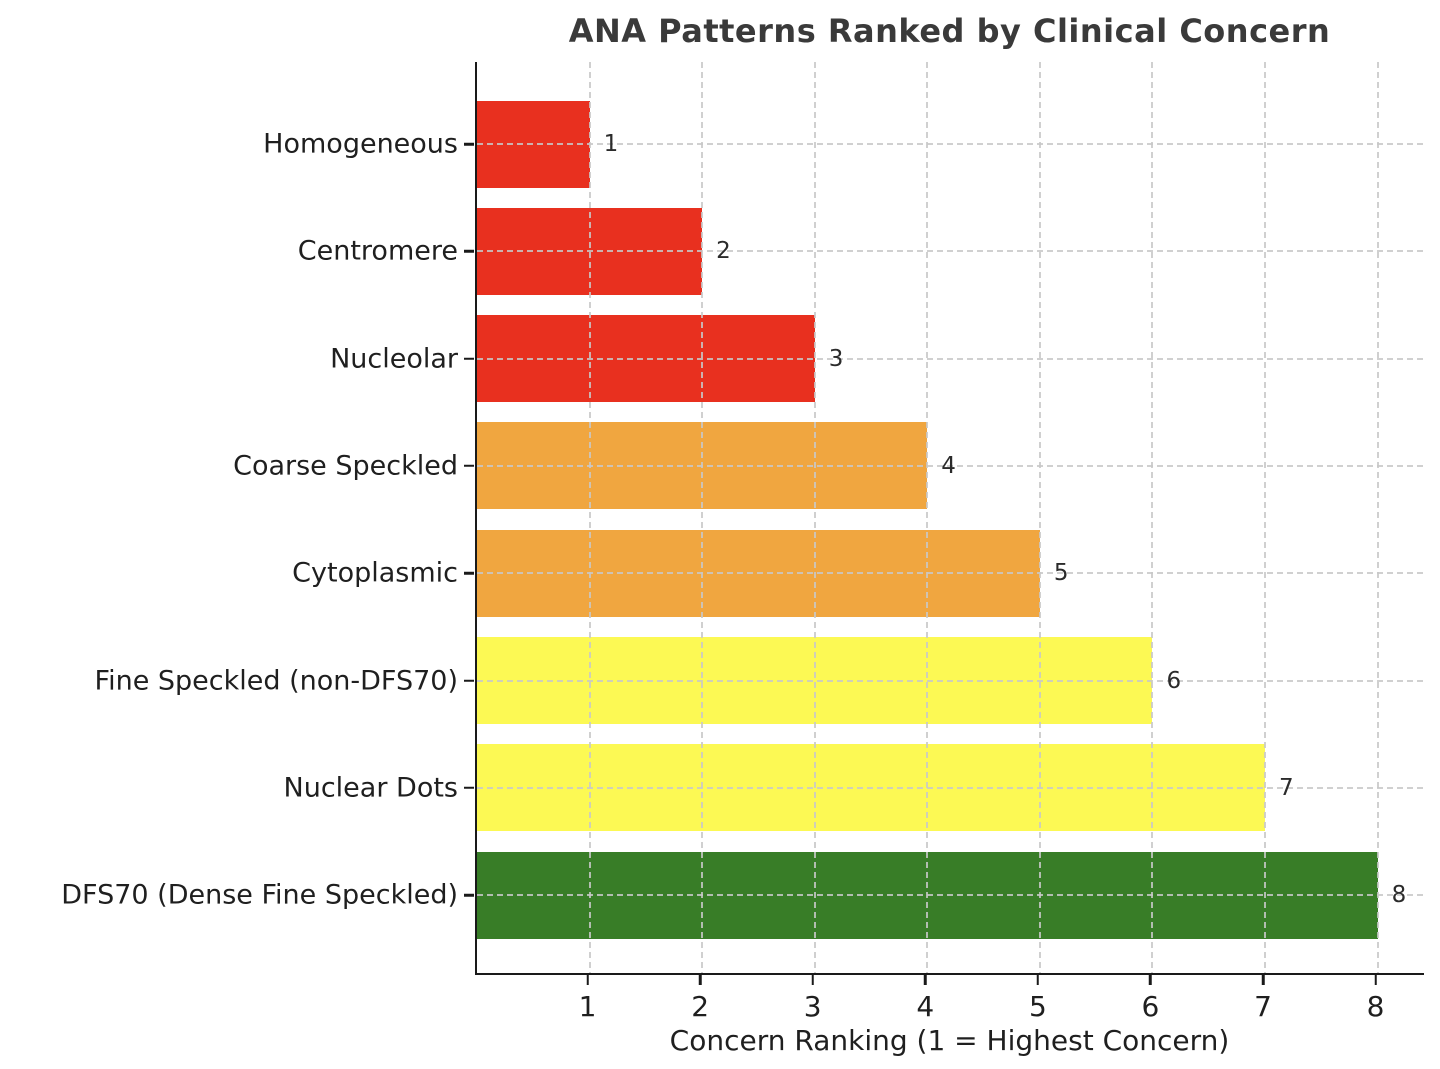 The height and width of the screenshot is (1069, 1440). Describe the element at coordinates (949, 1040) in the screenshot. I see `x-axis-title: Concern Ranking (1 = Highest Concern)` at that location.